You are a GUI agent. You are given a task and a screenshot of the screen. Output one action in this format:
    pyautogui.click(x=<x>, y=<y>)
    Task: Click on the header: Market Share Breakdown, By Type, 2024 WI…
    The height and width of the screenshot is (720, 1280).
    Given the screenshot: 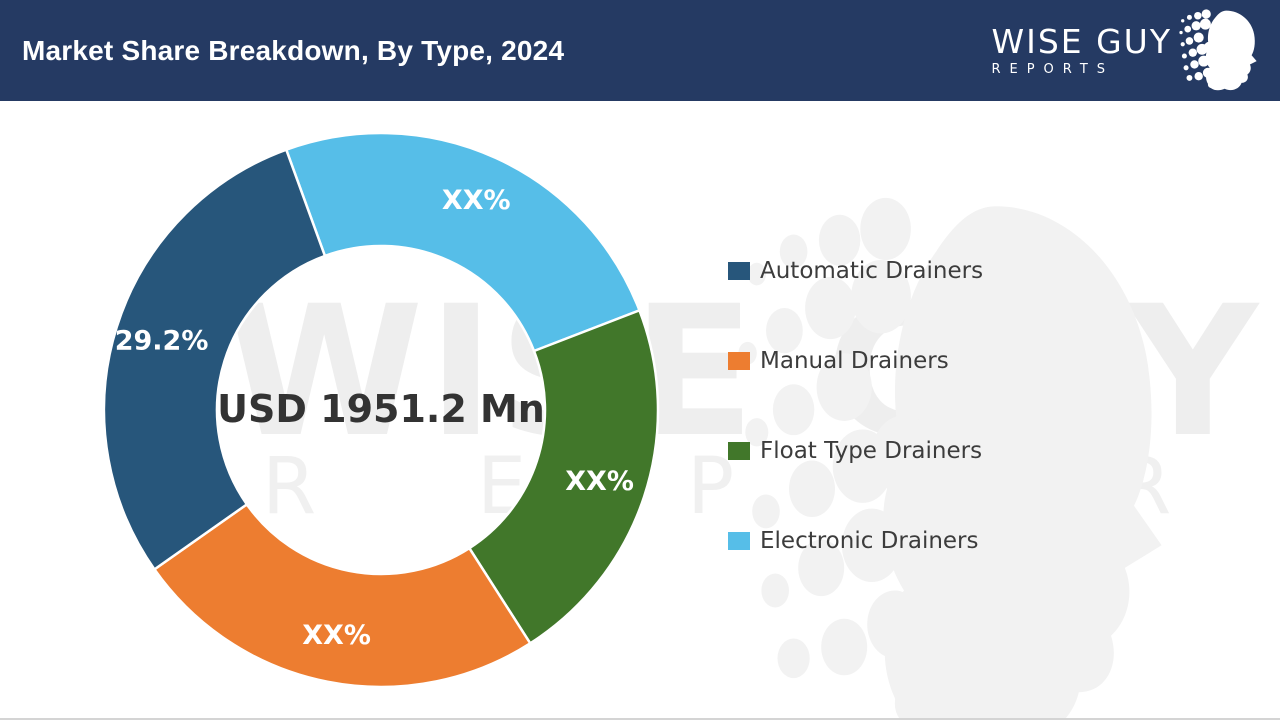 What is the action you would take?
    pyautogui.click(x=640, y=50)
    